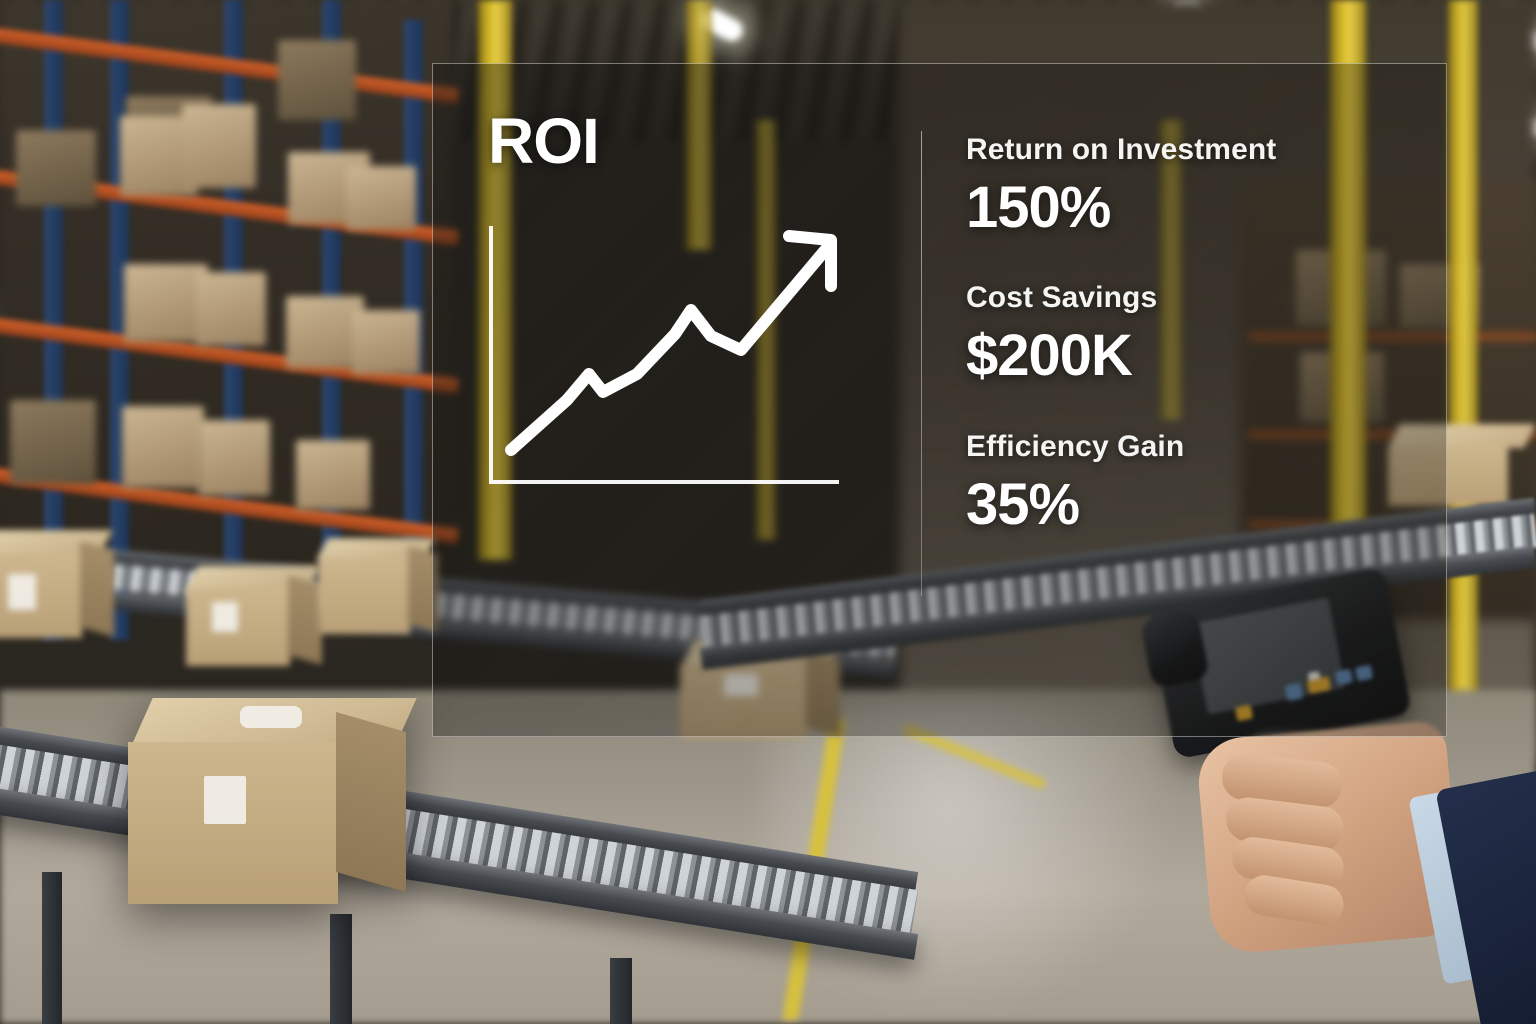 The height and width of the screenshot is (1024, 1536). I want to click on metric-value: 35%, so click(1023, 504).